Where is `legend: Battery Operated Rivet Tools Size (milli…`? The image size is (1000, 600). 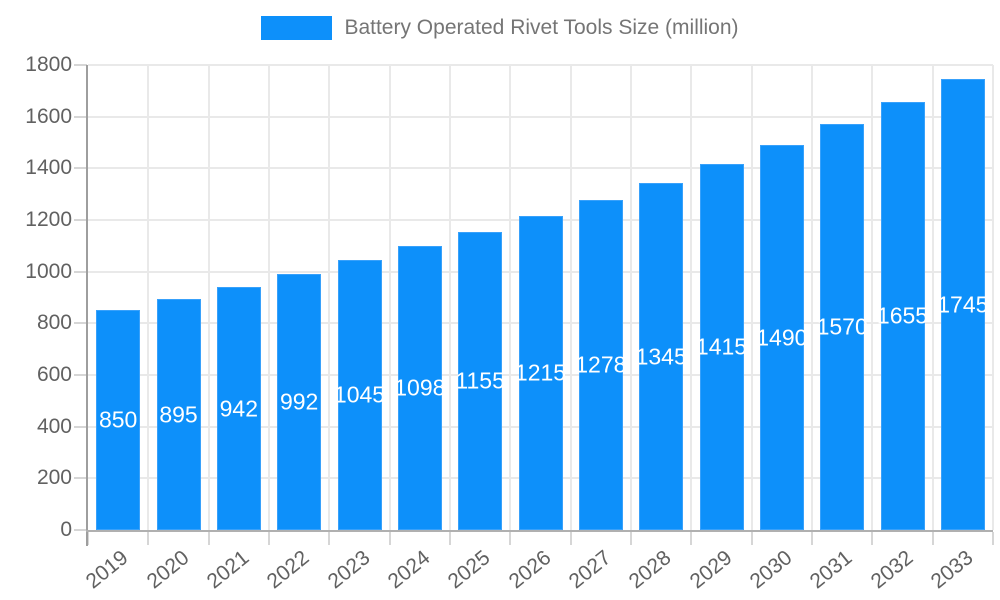
legend: Battery Operated Rivet Tools Size (milli… is located at coordinates (500, 28).